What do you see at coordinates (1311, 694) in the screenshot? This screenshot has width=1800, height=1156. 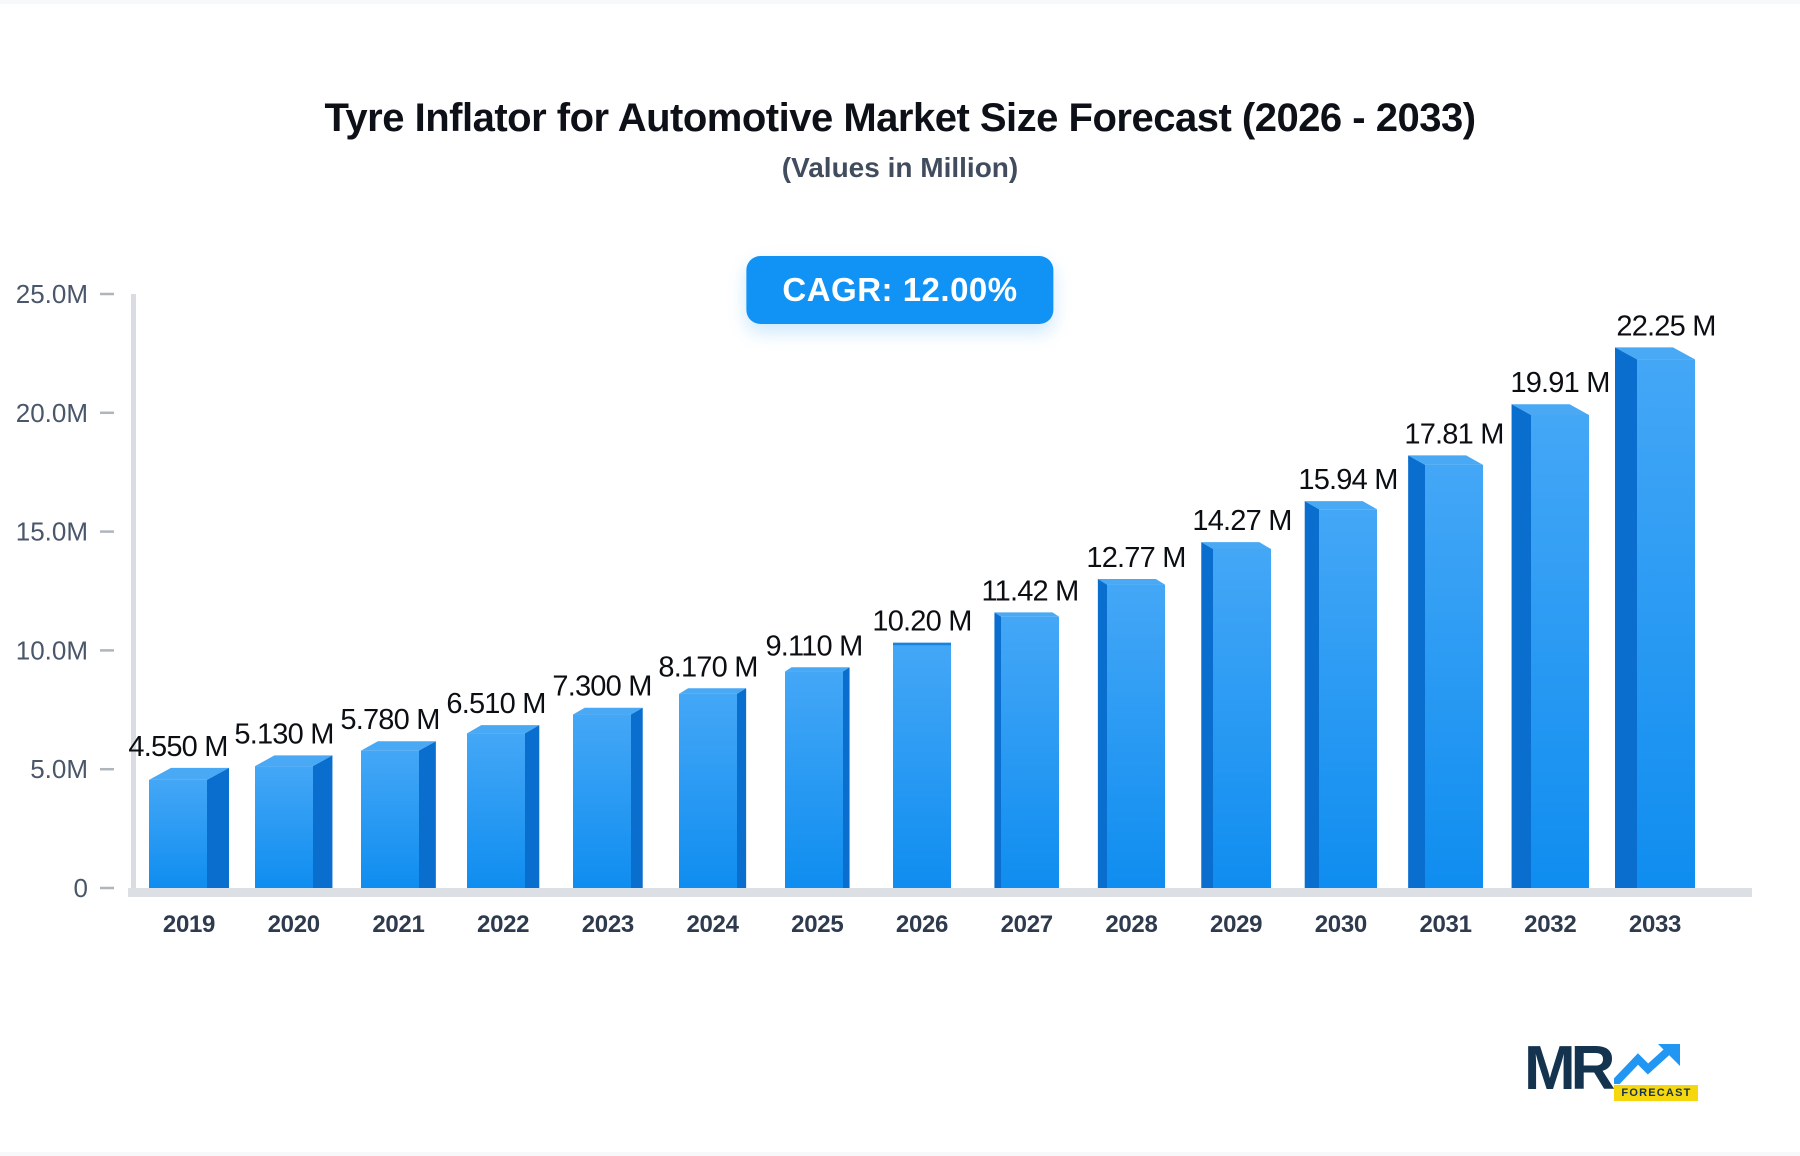 I see `bar-side-2030` at bounding box center [1311, 694].